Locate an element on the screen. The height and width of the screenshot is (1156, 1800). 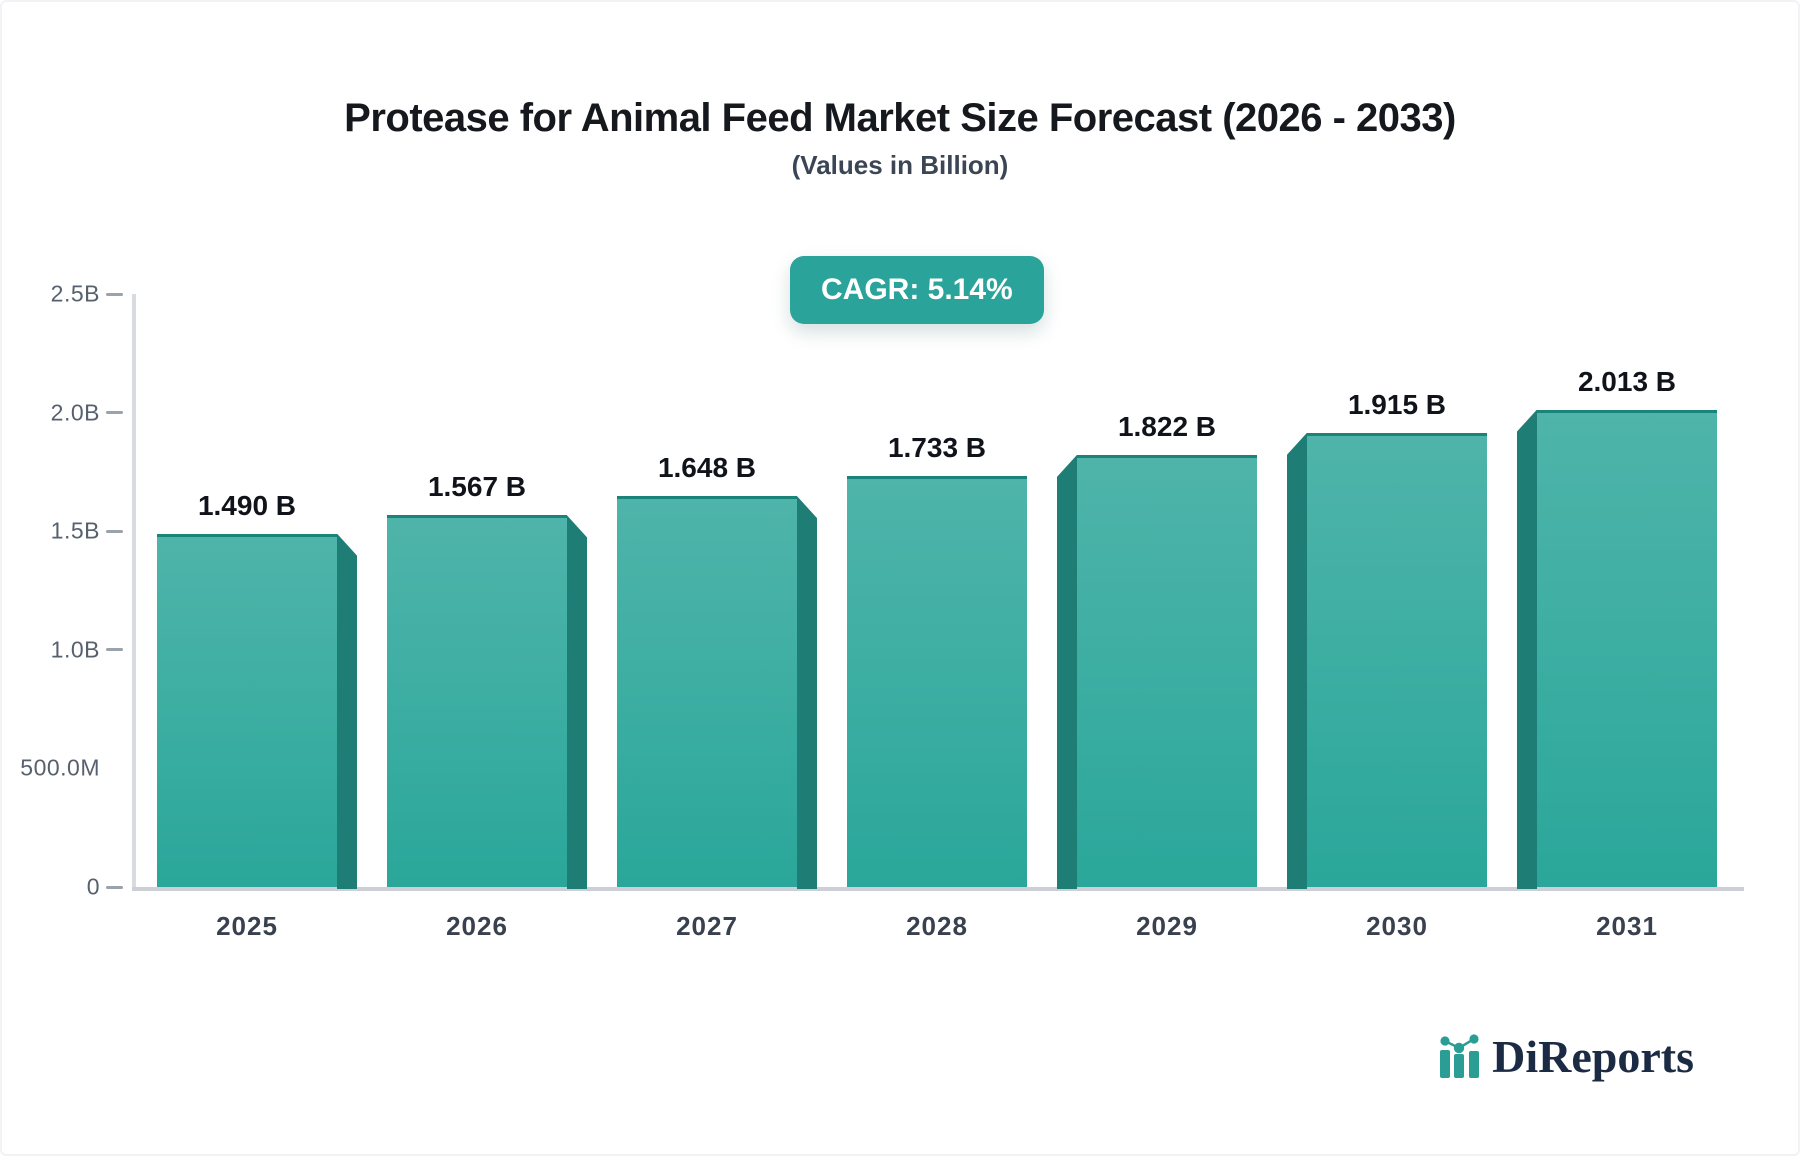
bar: 1.822 B is located at coordinates (1157, 650).